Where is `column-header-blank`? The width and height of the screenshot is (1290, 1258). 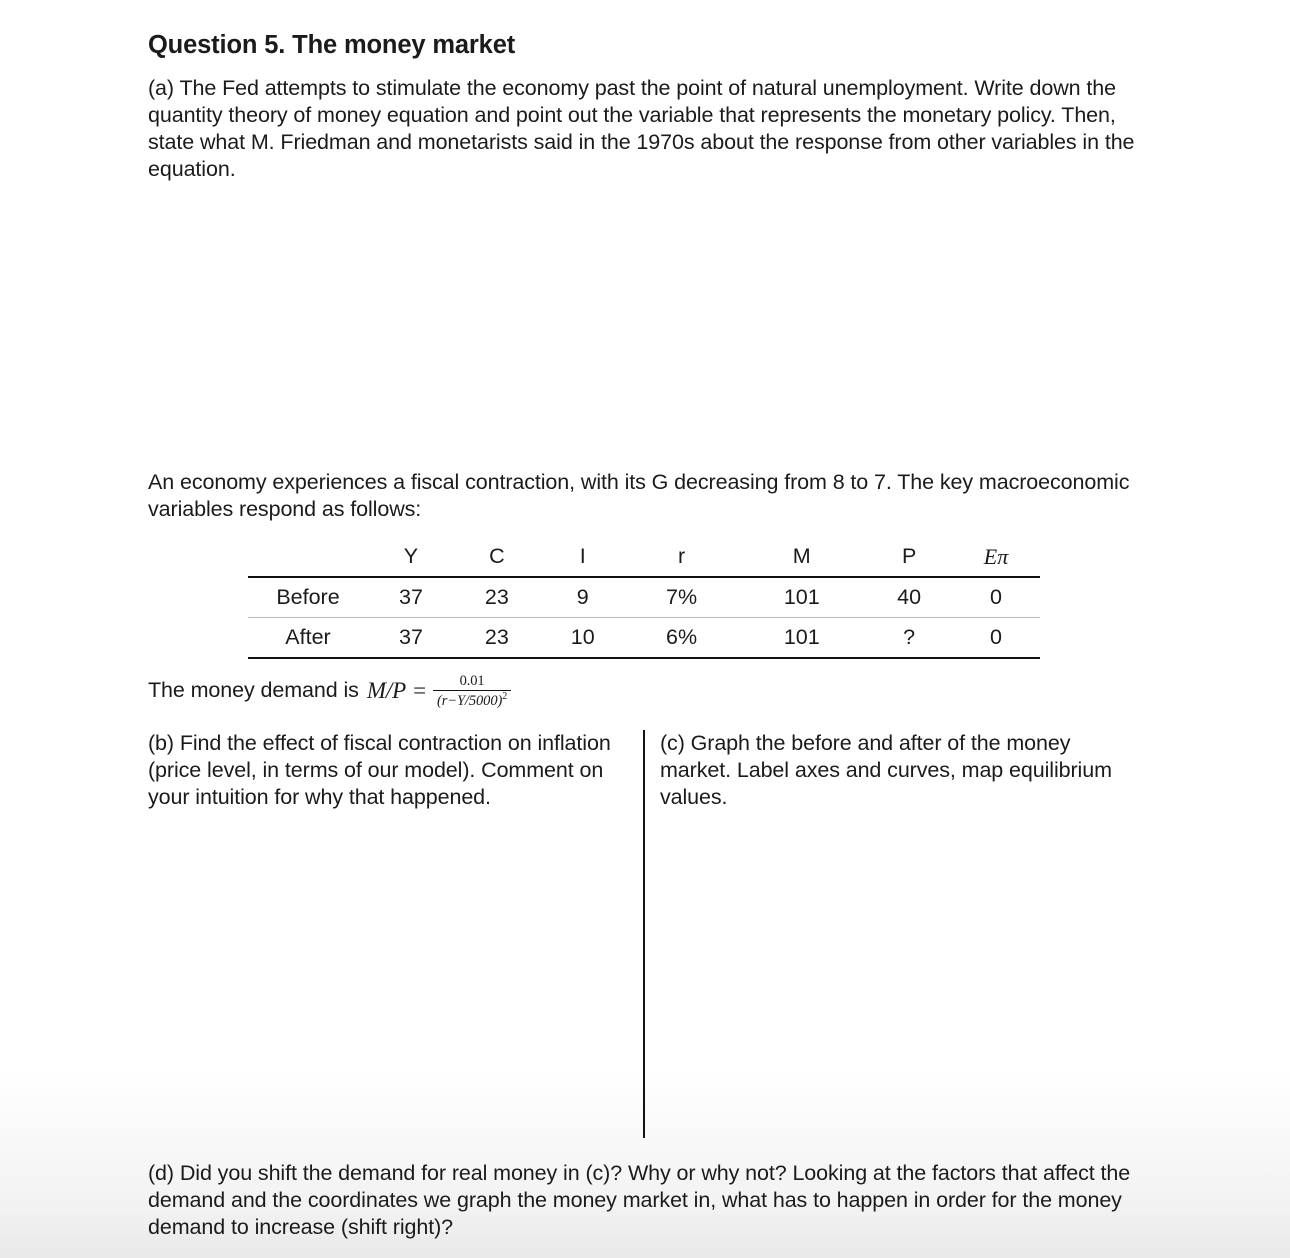
column-header-blank is located at coordinates (308, 559).